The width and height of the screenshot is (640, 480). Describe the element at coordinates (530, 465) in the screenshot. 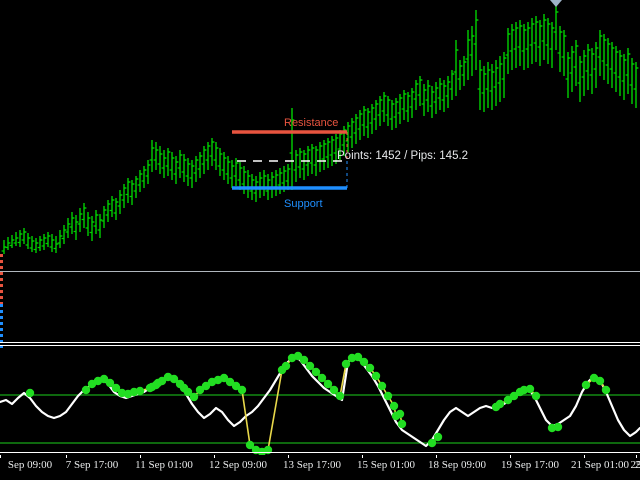

I see `axis-label: 19 Sep 17:00` at that location.